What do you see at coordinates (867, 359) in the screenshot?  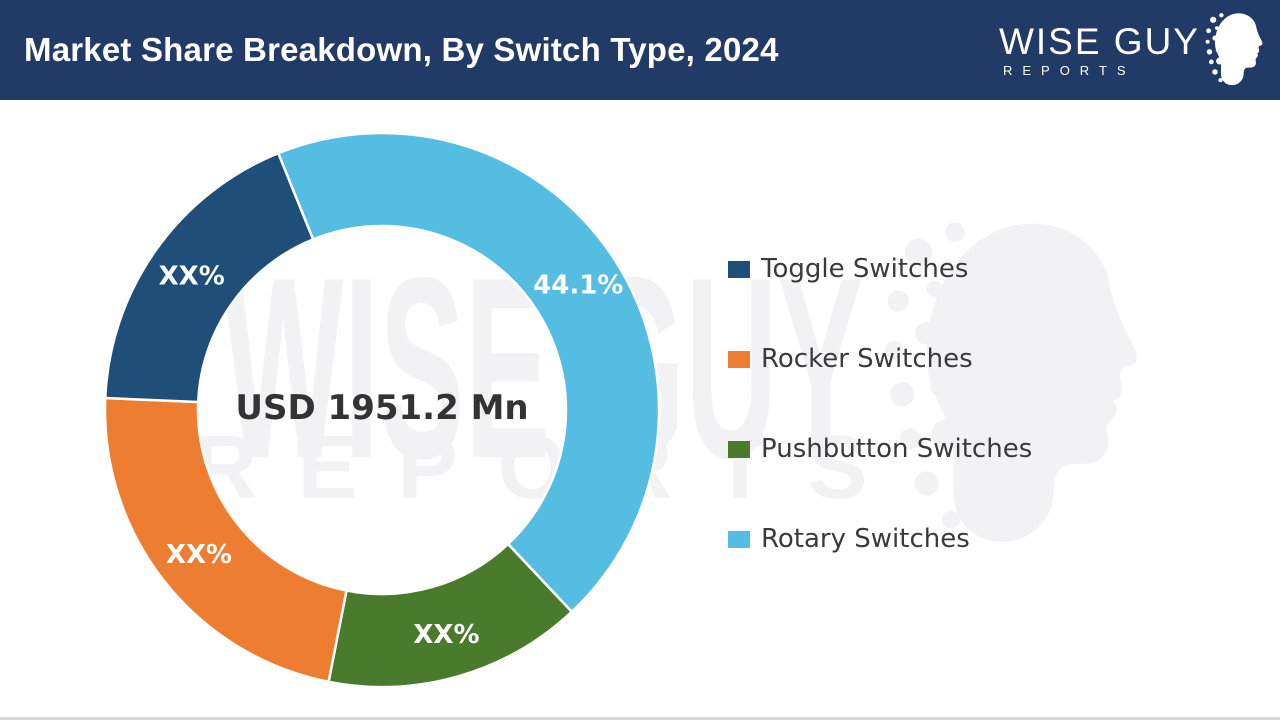 I see `legend-label: Rocker Switches` at bounding box center [867, 359].